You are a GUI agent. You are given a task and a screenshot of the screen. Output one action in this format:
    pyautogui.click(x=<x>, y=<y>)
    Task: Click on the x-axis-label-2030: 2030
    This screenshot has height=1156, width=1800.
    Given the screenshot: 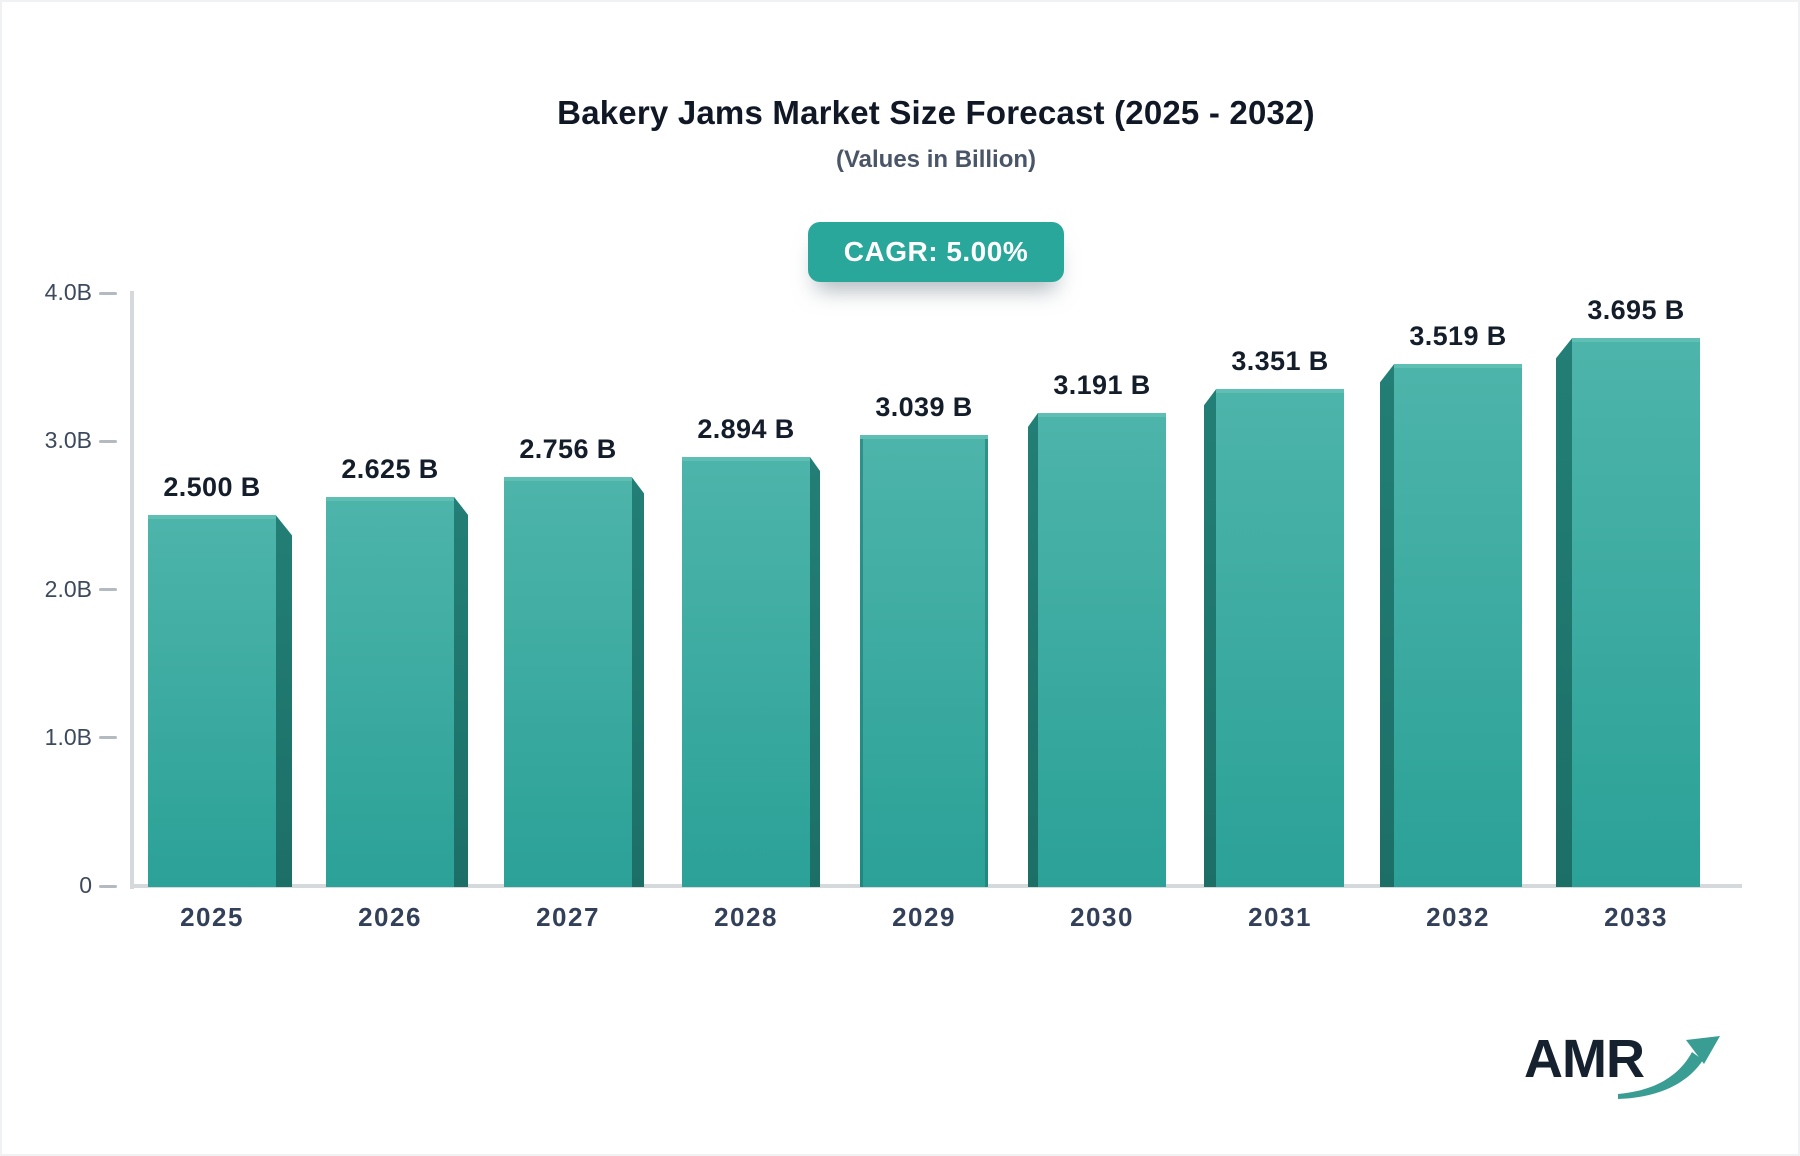 What is the action you would take?
    pyautogui.click(x=1102, y=917)
    